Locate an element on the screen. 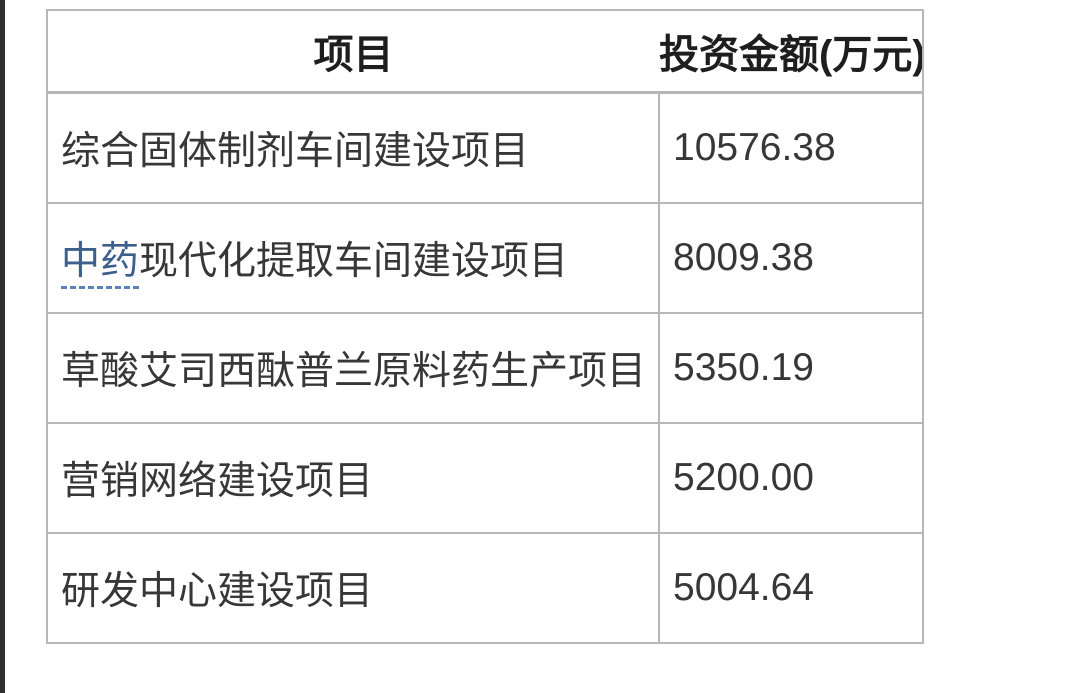  amount-cell: 8009.38 is located at coordinates (791, 258).